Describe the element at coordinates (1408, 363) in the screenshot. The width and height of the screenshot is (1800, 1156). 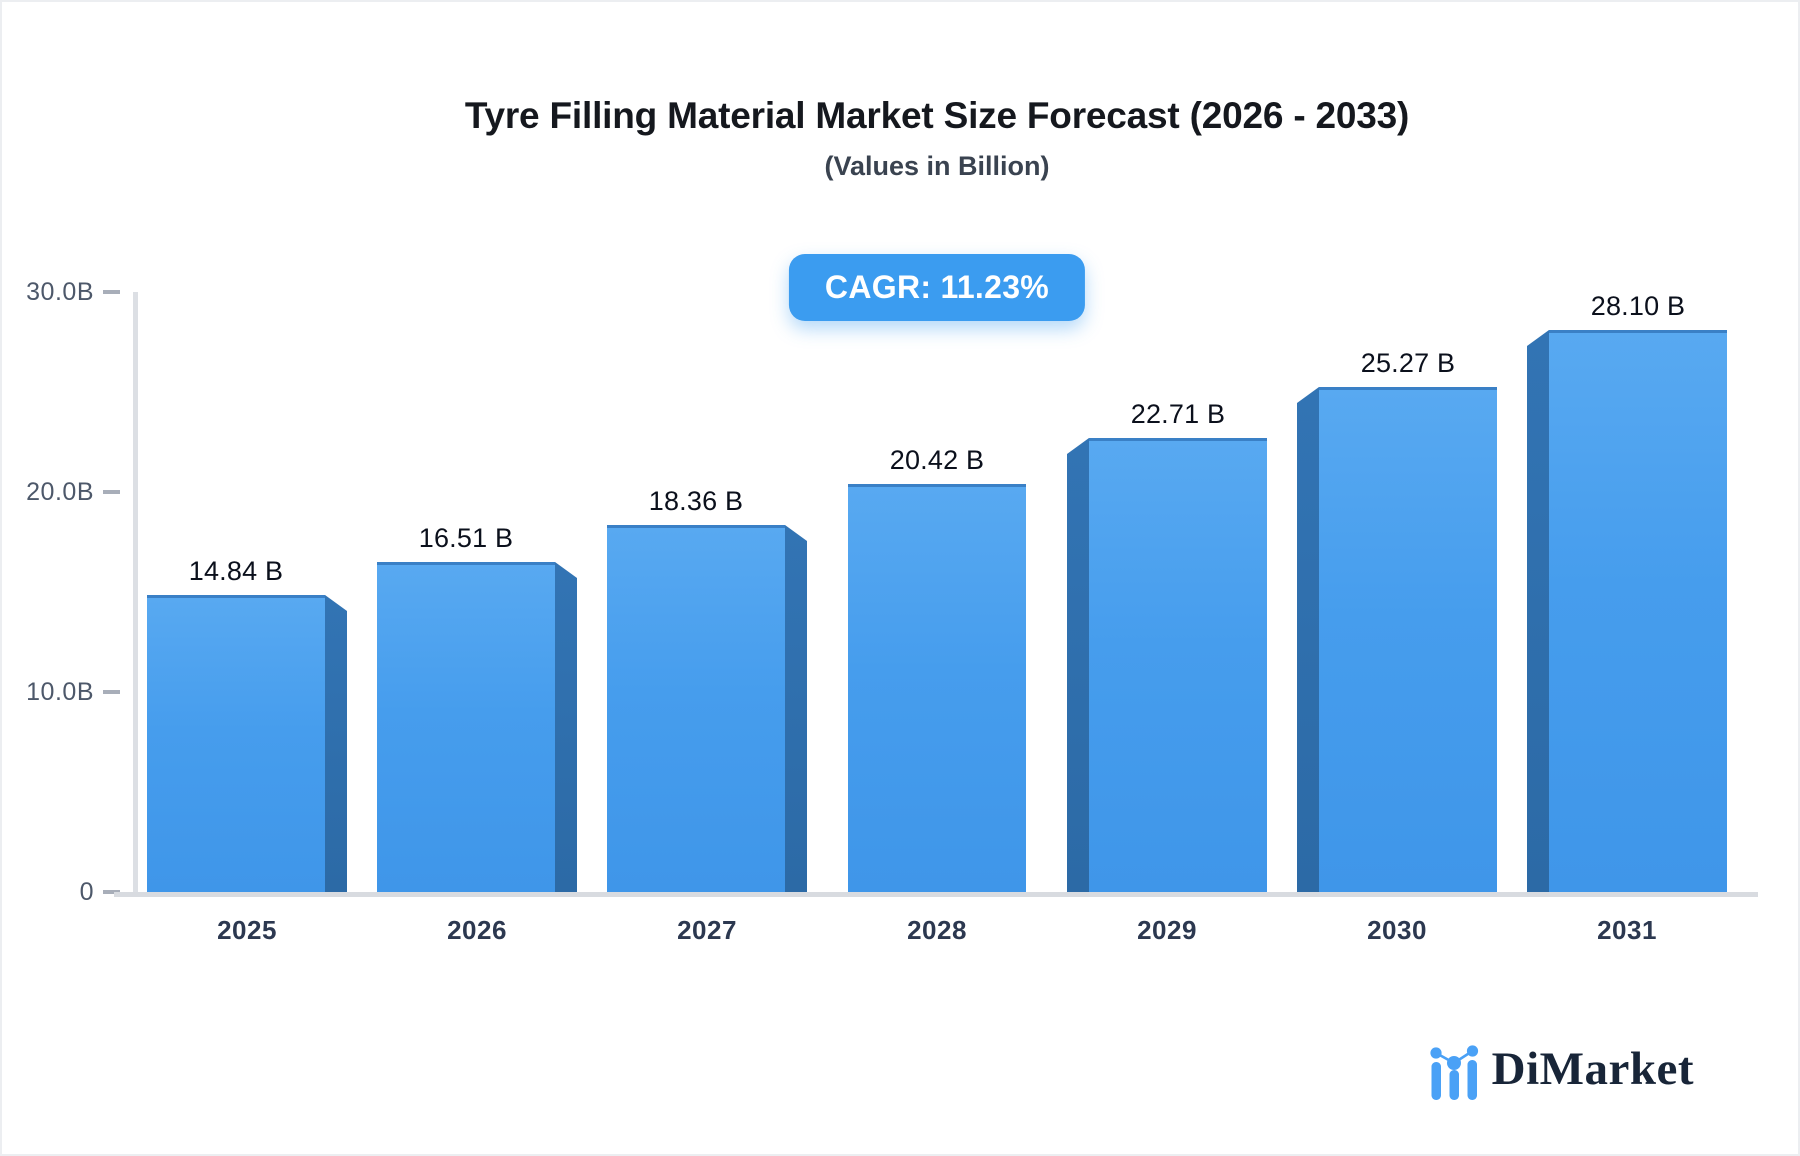
I see `bar-value-label: 25.27 B` at that location.